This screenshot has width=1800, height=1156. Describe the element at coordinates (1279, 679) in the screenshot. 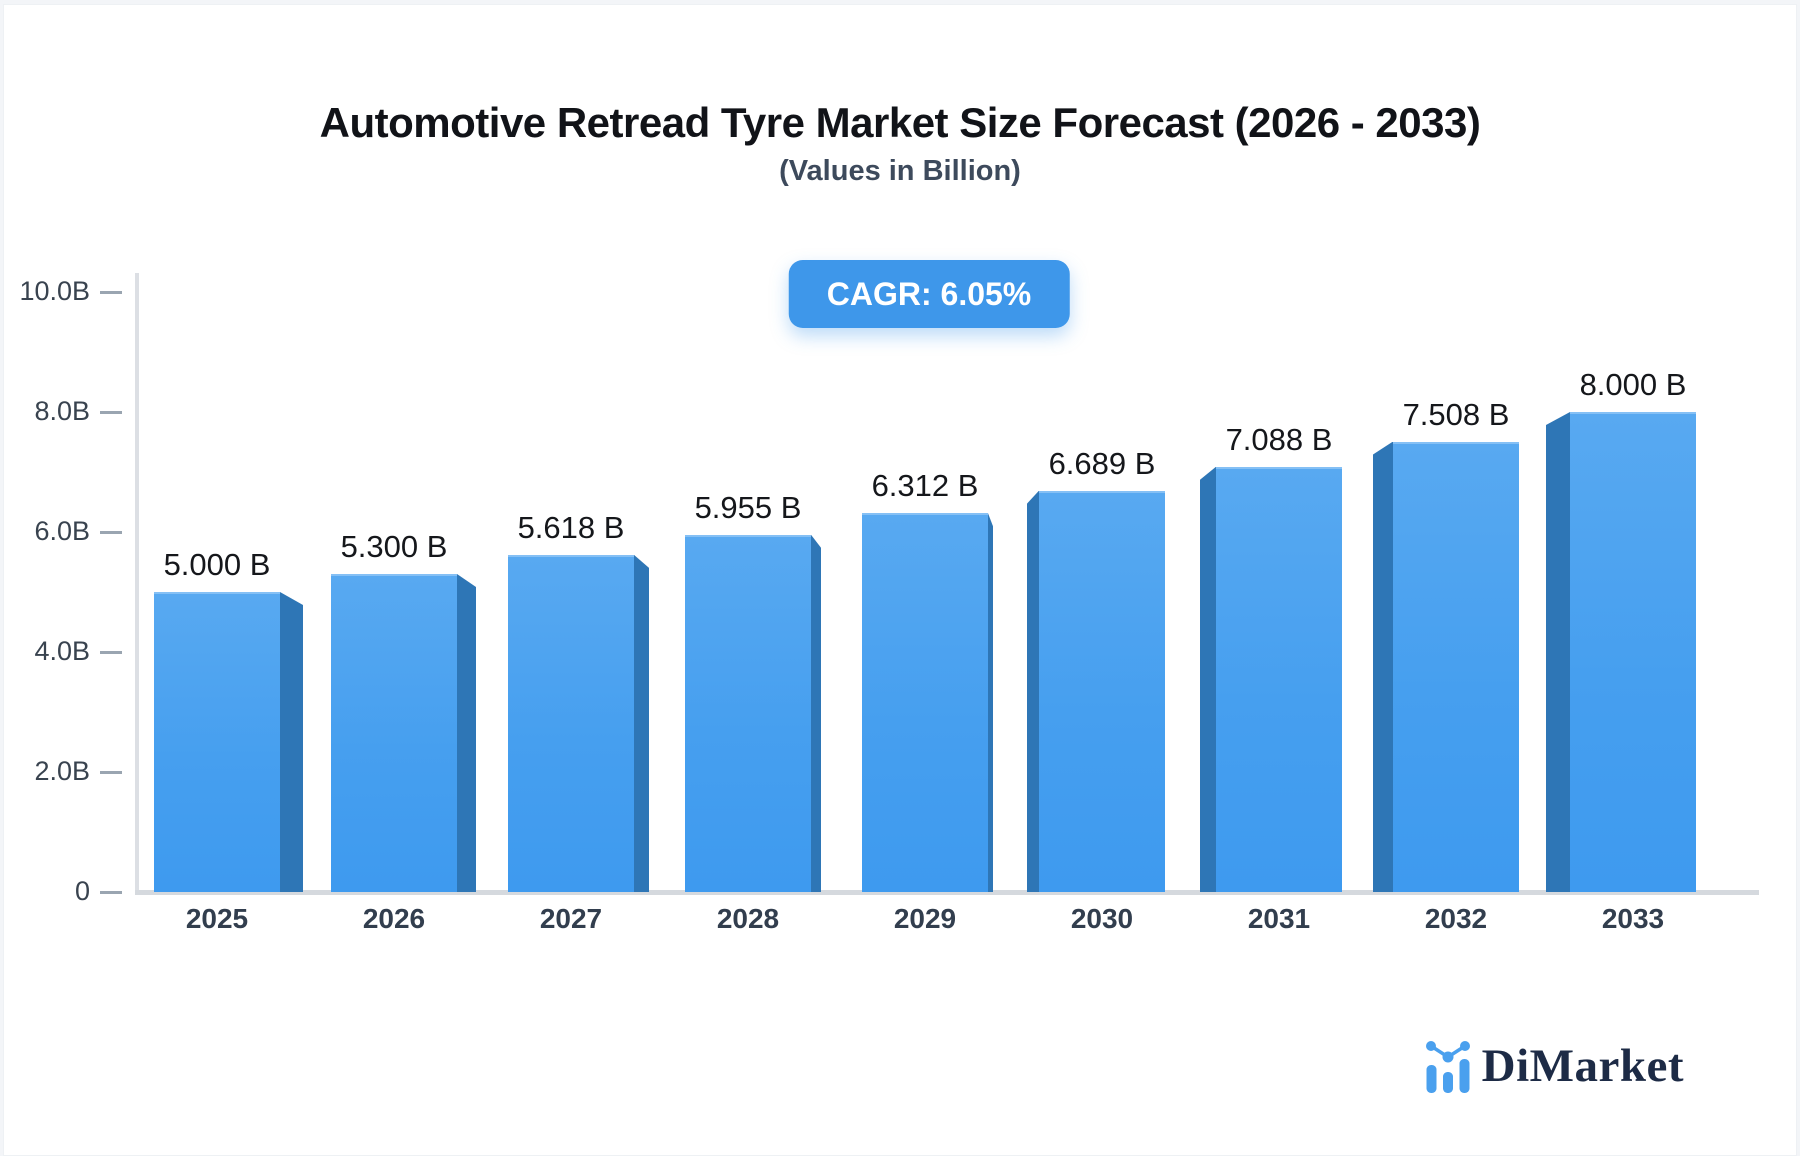

I see `bar-2031` at that location.